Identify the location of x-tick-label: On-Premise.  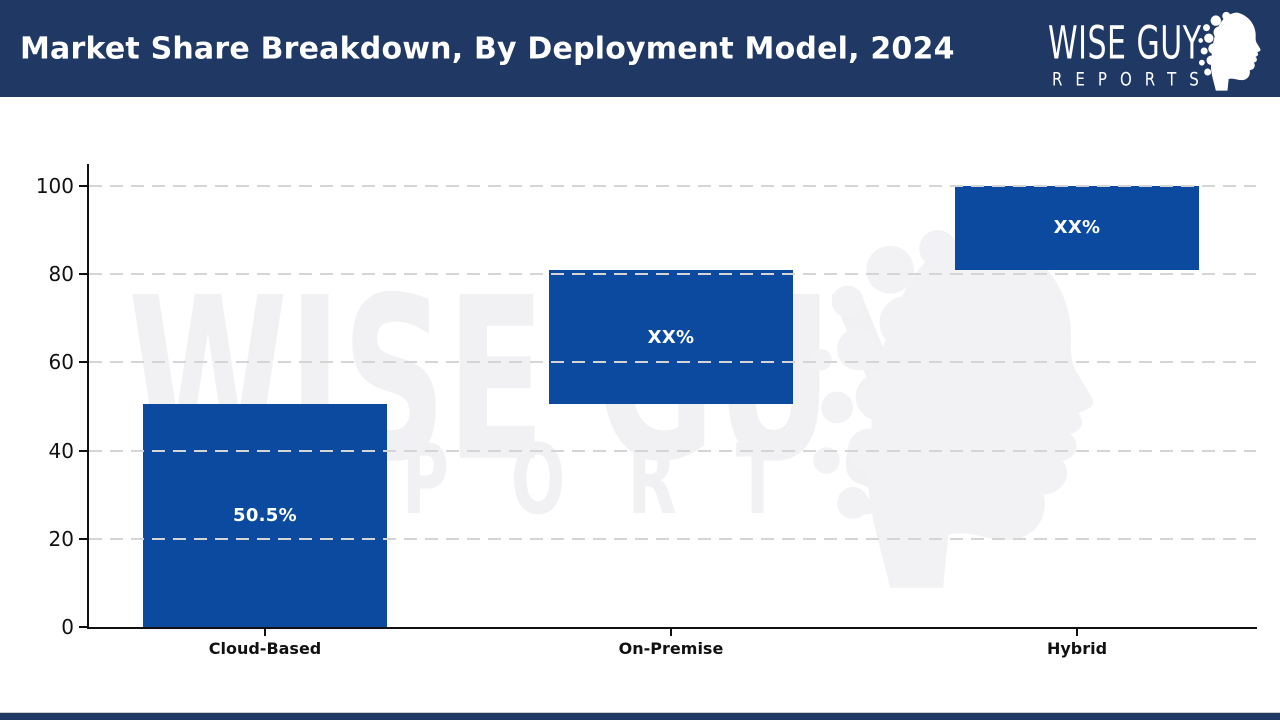
(671, 648).